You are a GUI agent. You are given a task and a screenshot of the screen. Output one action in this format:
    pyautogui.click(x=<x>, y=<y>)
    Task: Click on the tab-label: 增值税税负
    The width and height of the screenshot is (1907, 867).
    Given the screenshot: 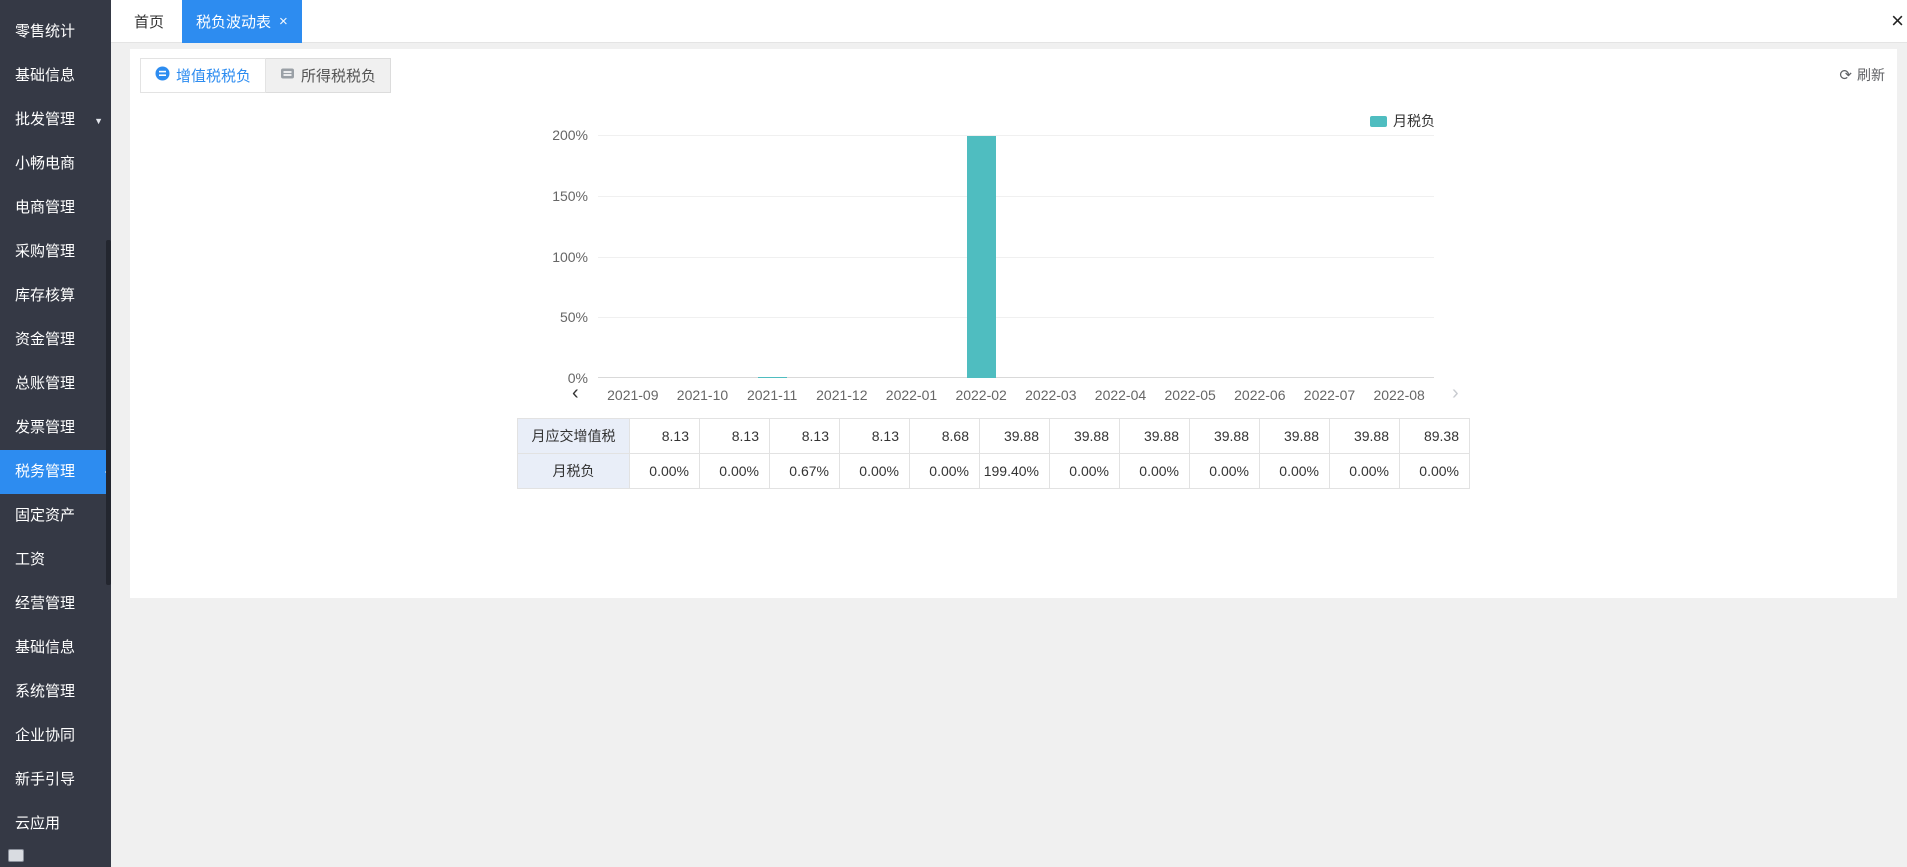 What is the action you would take?
    pyautogui.click(x=214, y=76)
    